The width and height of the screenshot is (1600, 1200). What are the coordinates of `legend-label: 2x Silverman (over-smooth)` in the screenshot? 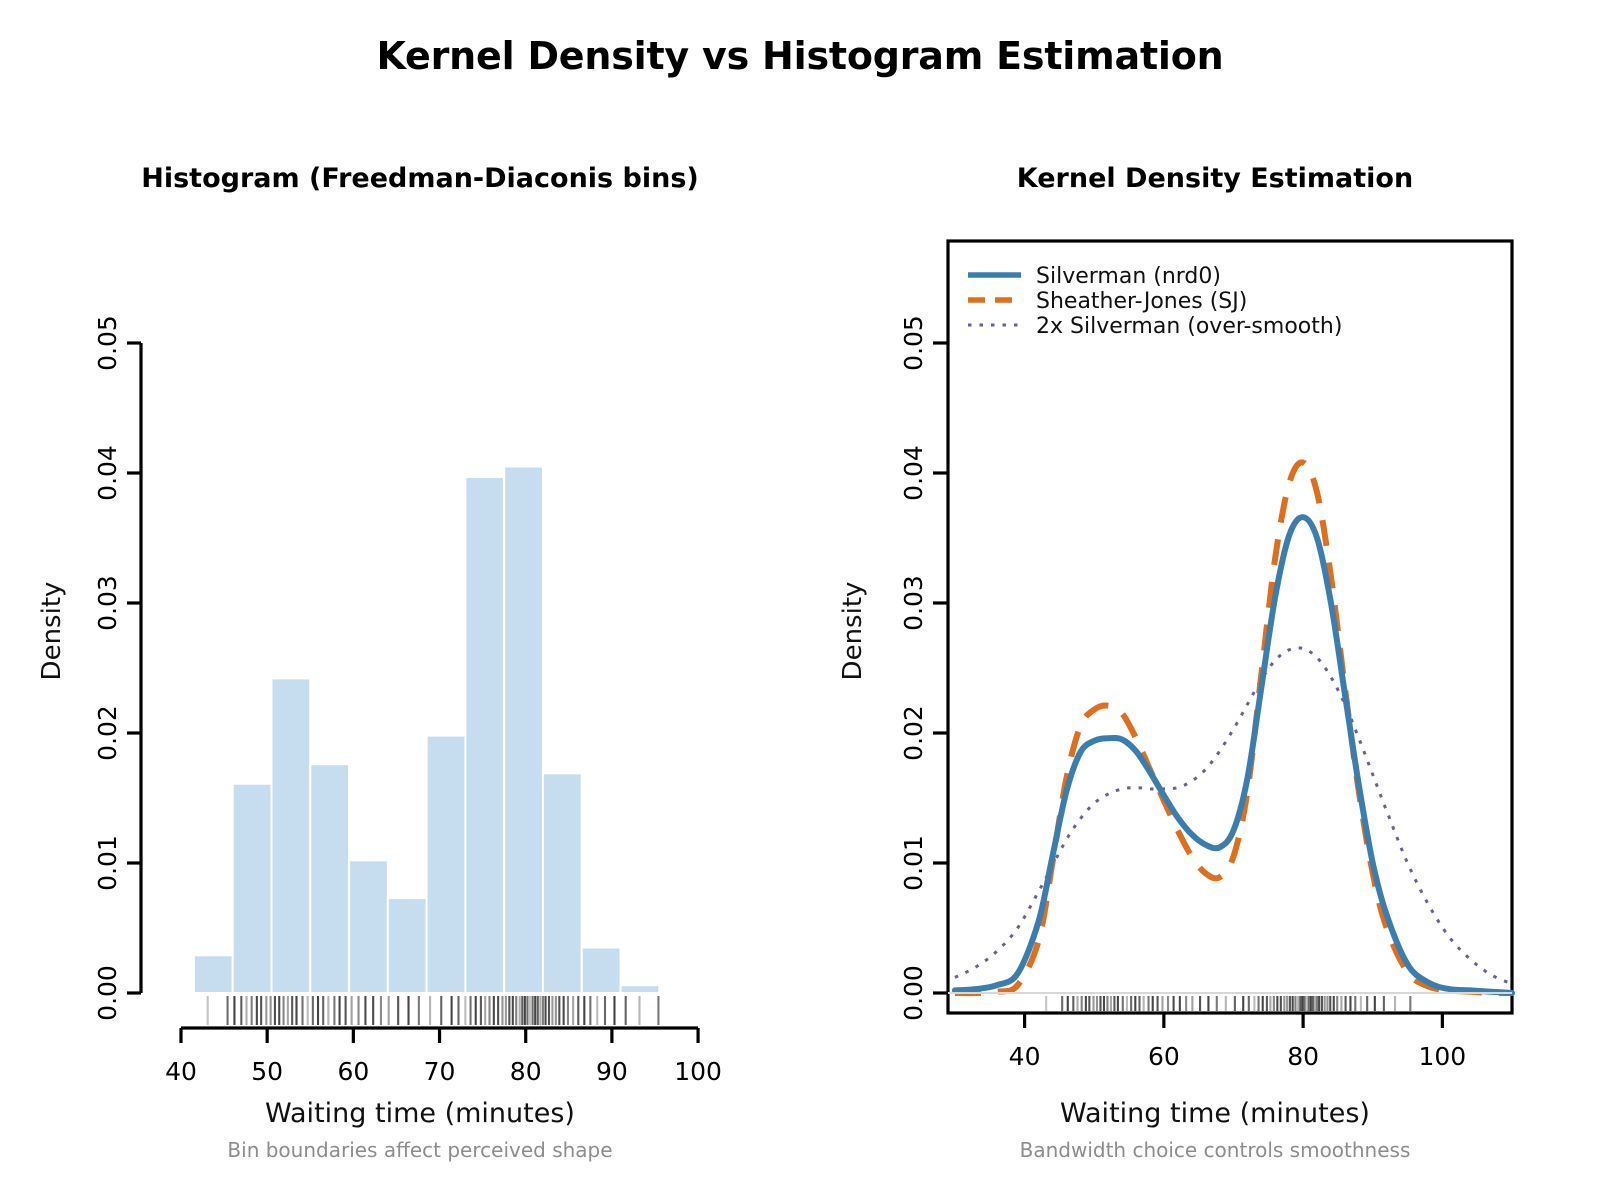 It's located at (1189, 326).